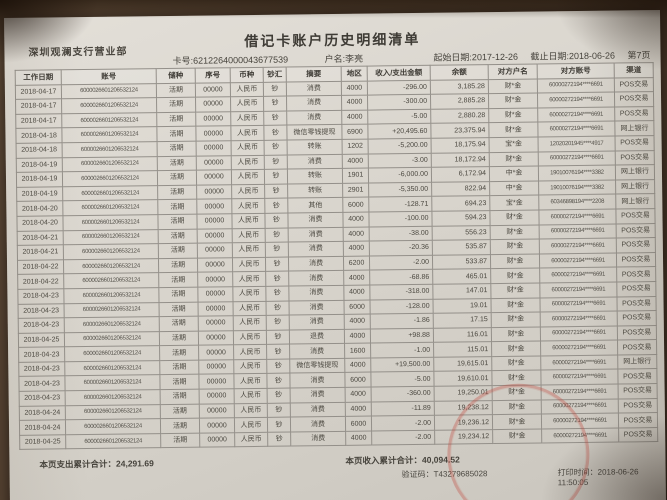  I want to click on table-cell: 宝*金, so click(514, 203).